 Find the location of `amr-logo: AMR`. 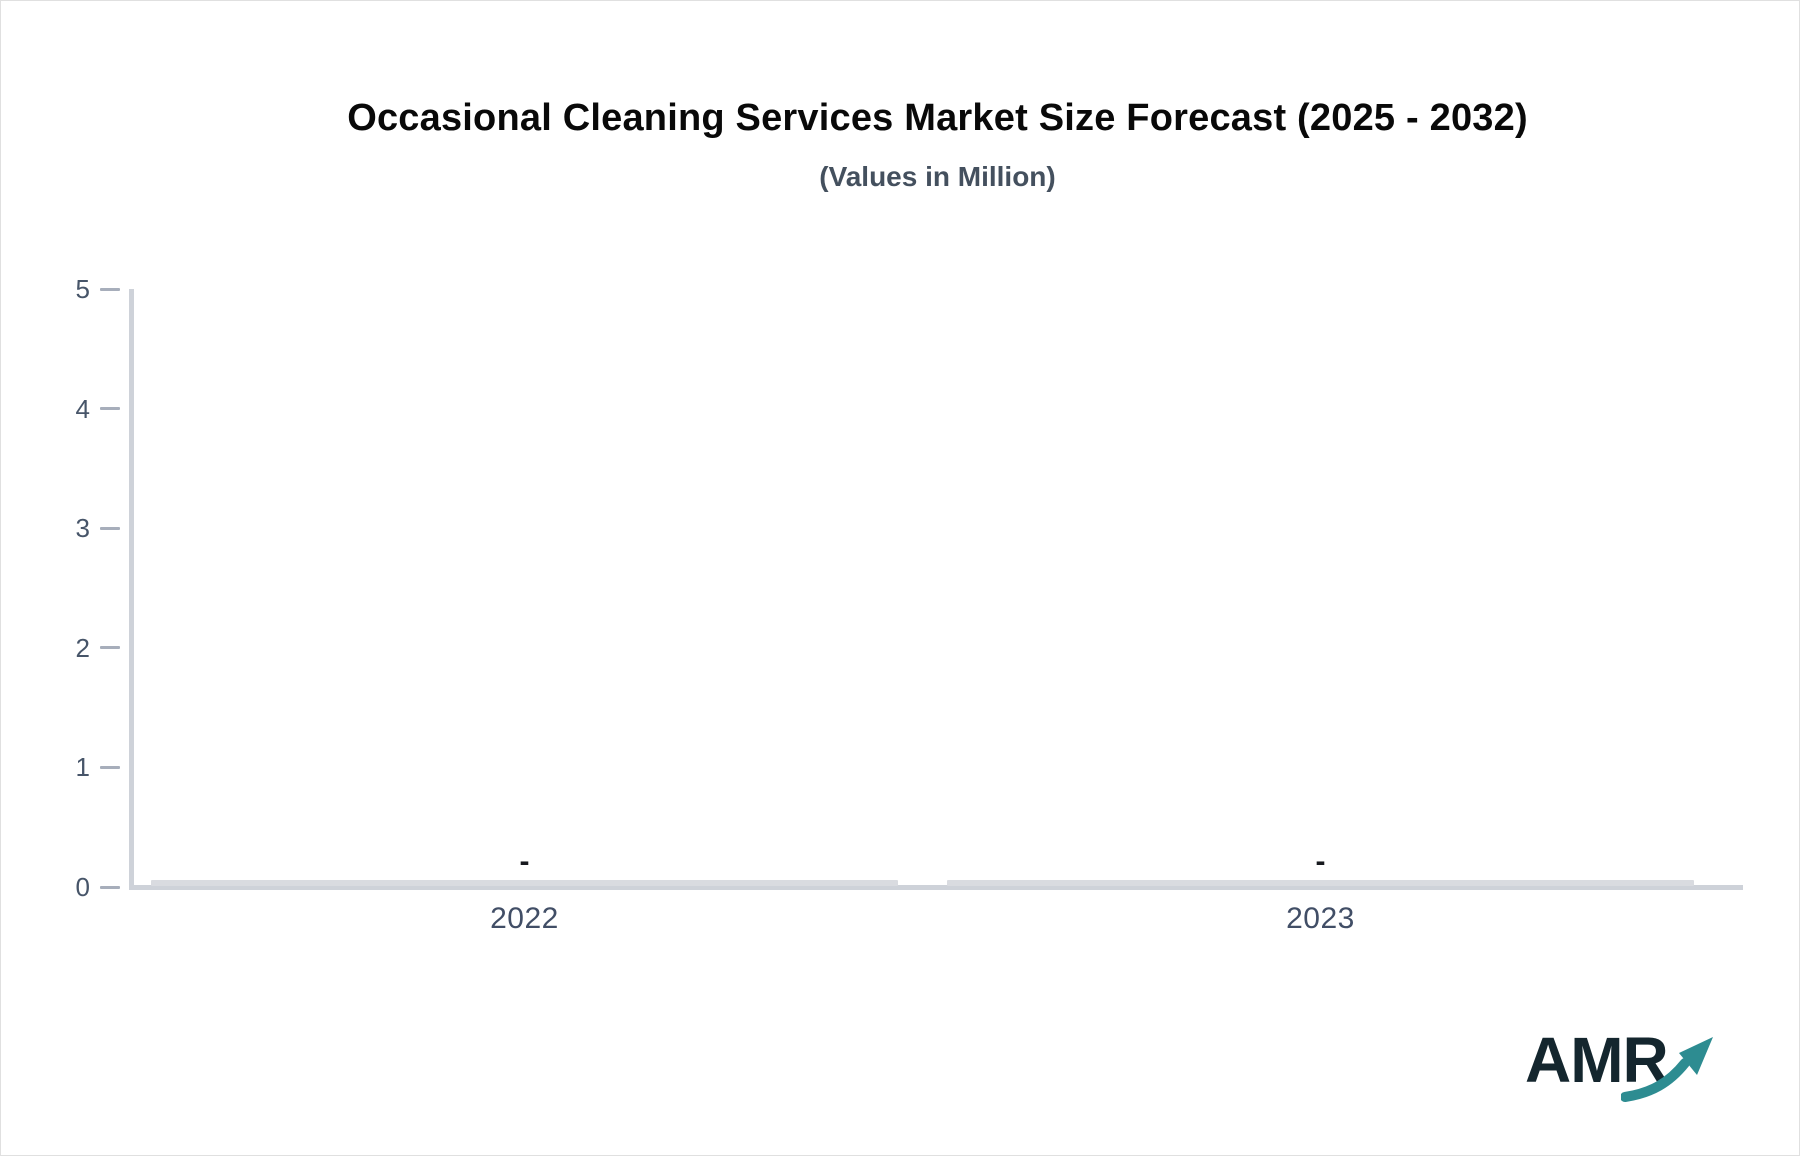

amr-logo: AMR is located at coordinates (1630, 1072).